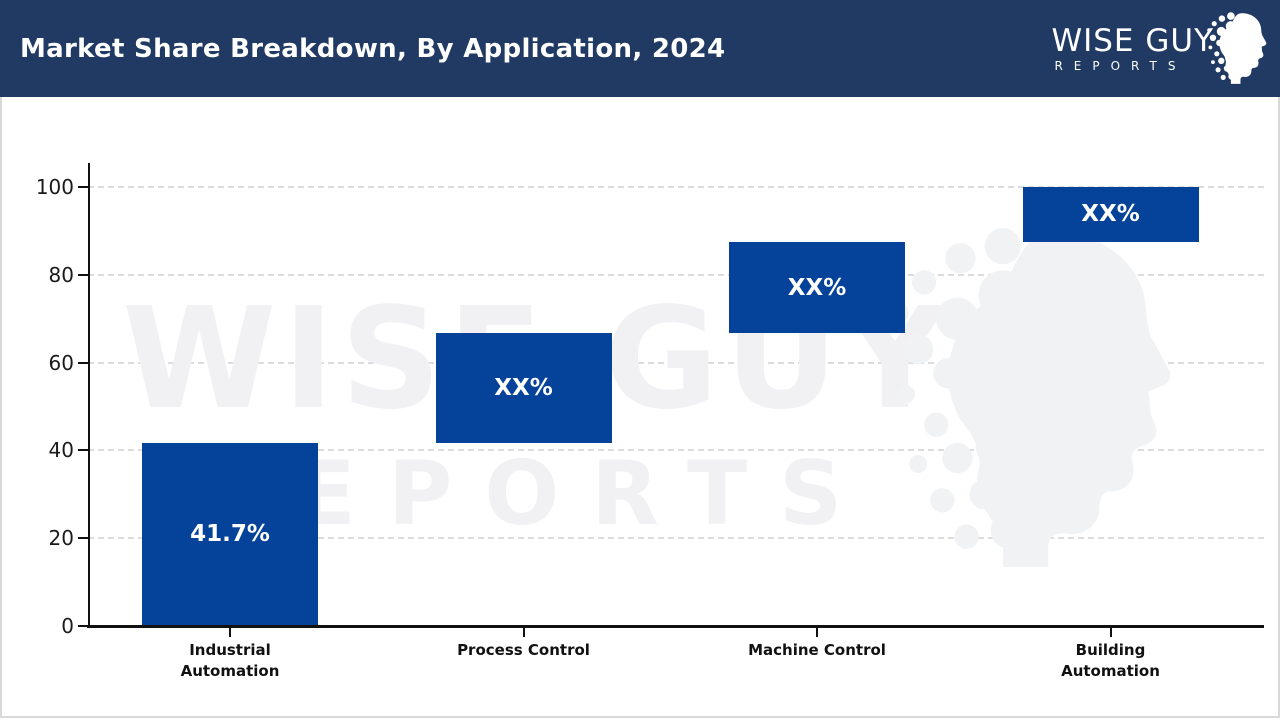  Describe the element at coordinates (61, 450) in the screenshot. I see `y-tick-label-40: 40` at that location.